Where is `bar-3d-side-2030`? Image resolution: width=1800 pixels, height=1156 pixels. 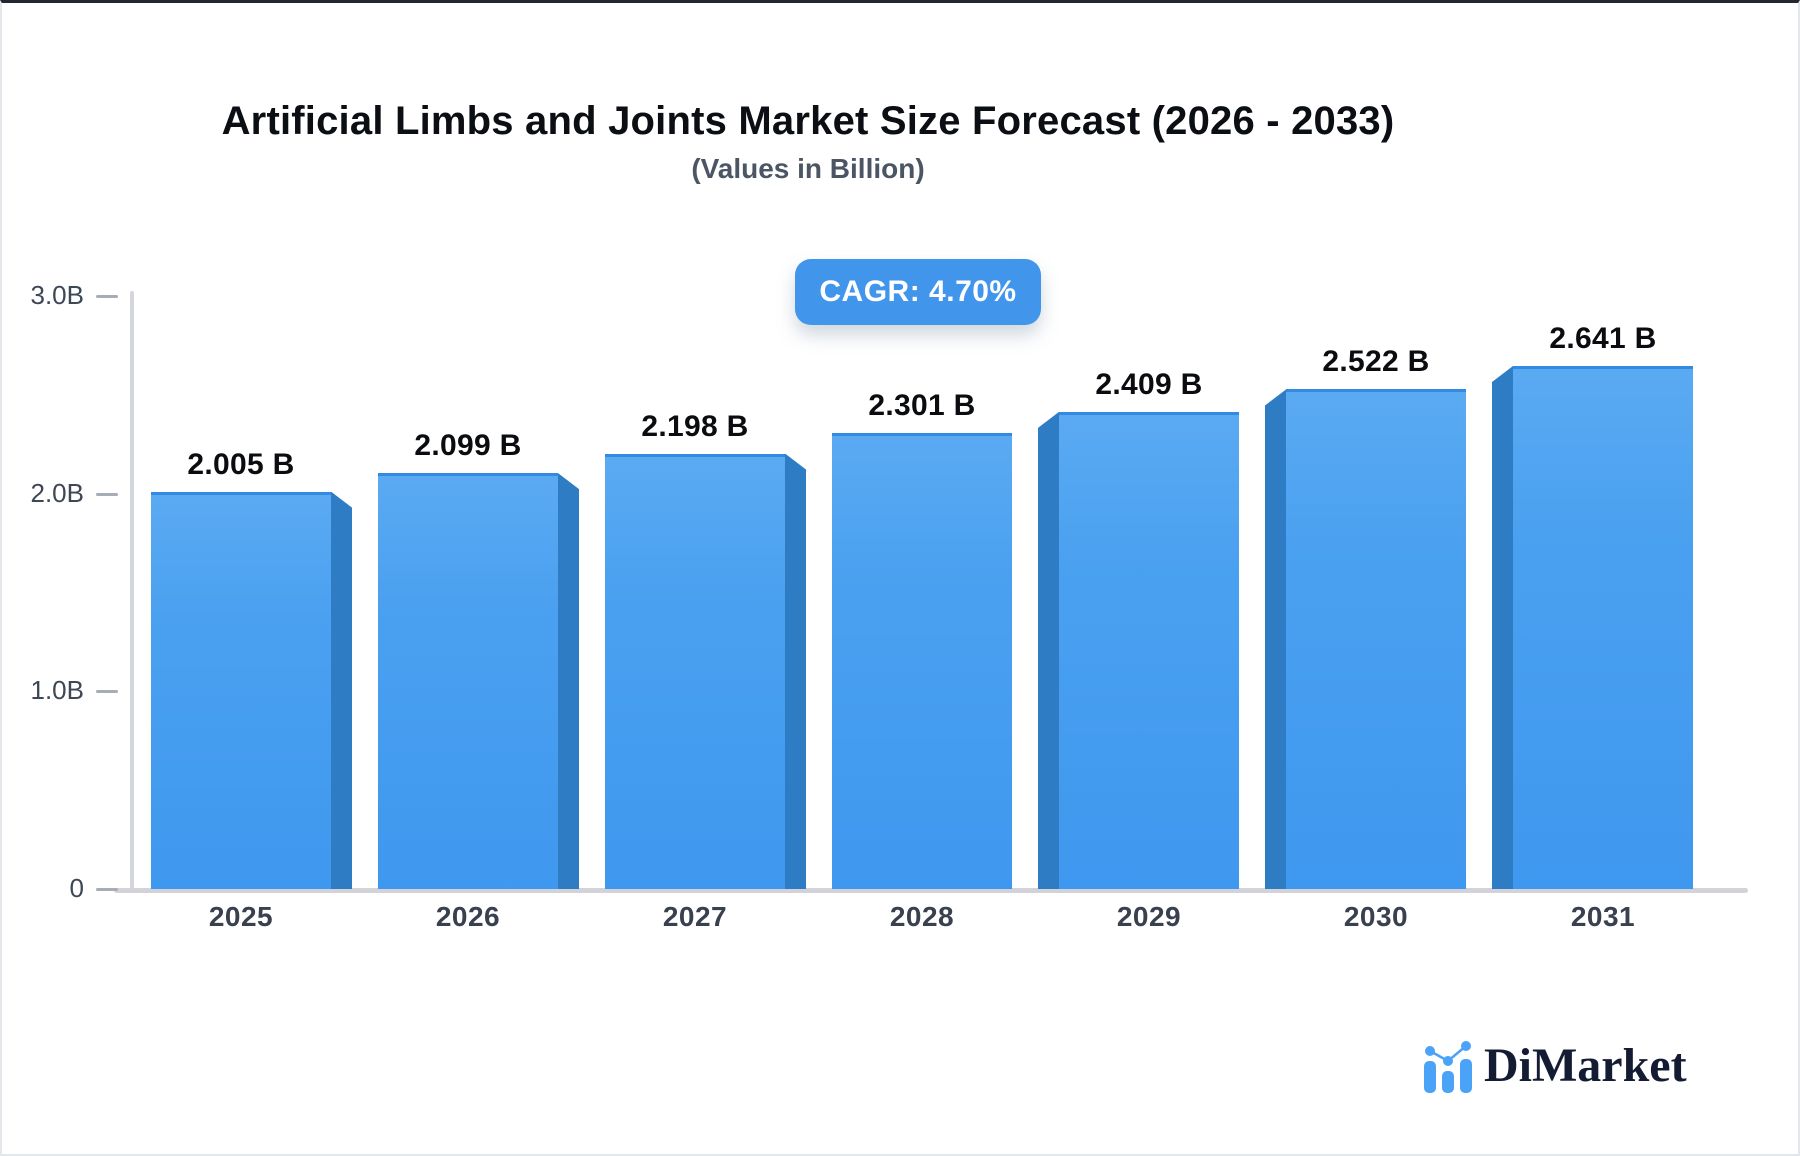 bar-3d-side-2030 is located at coordinates (1275, 639).